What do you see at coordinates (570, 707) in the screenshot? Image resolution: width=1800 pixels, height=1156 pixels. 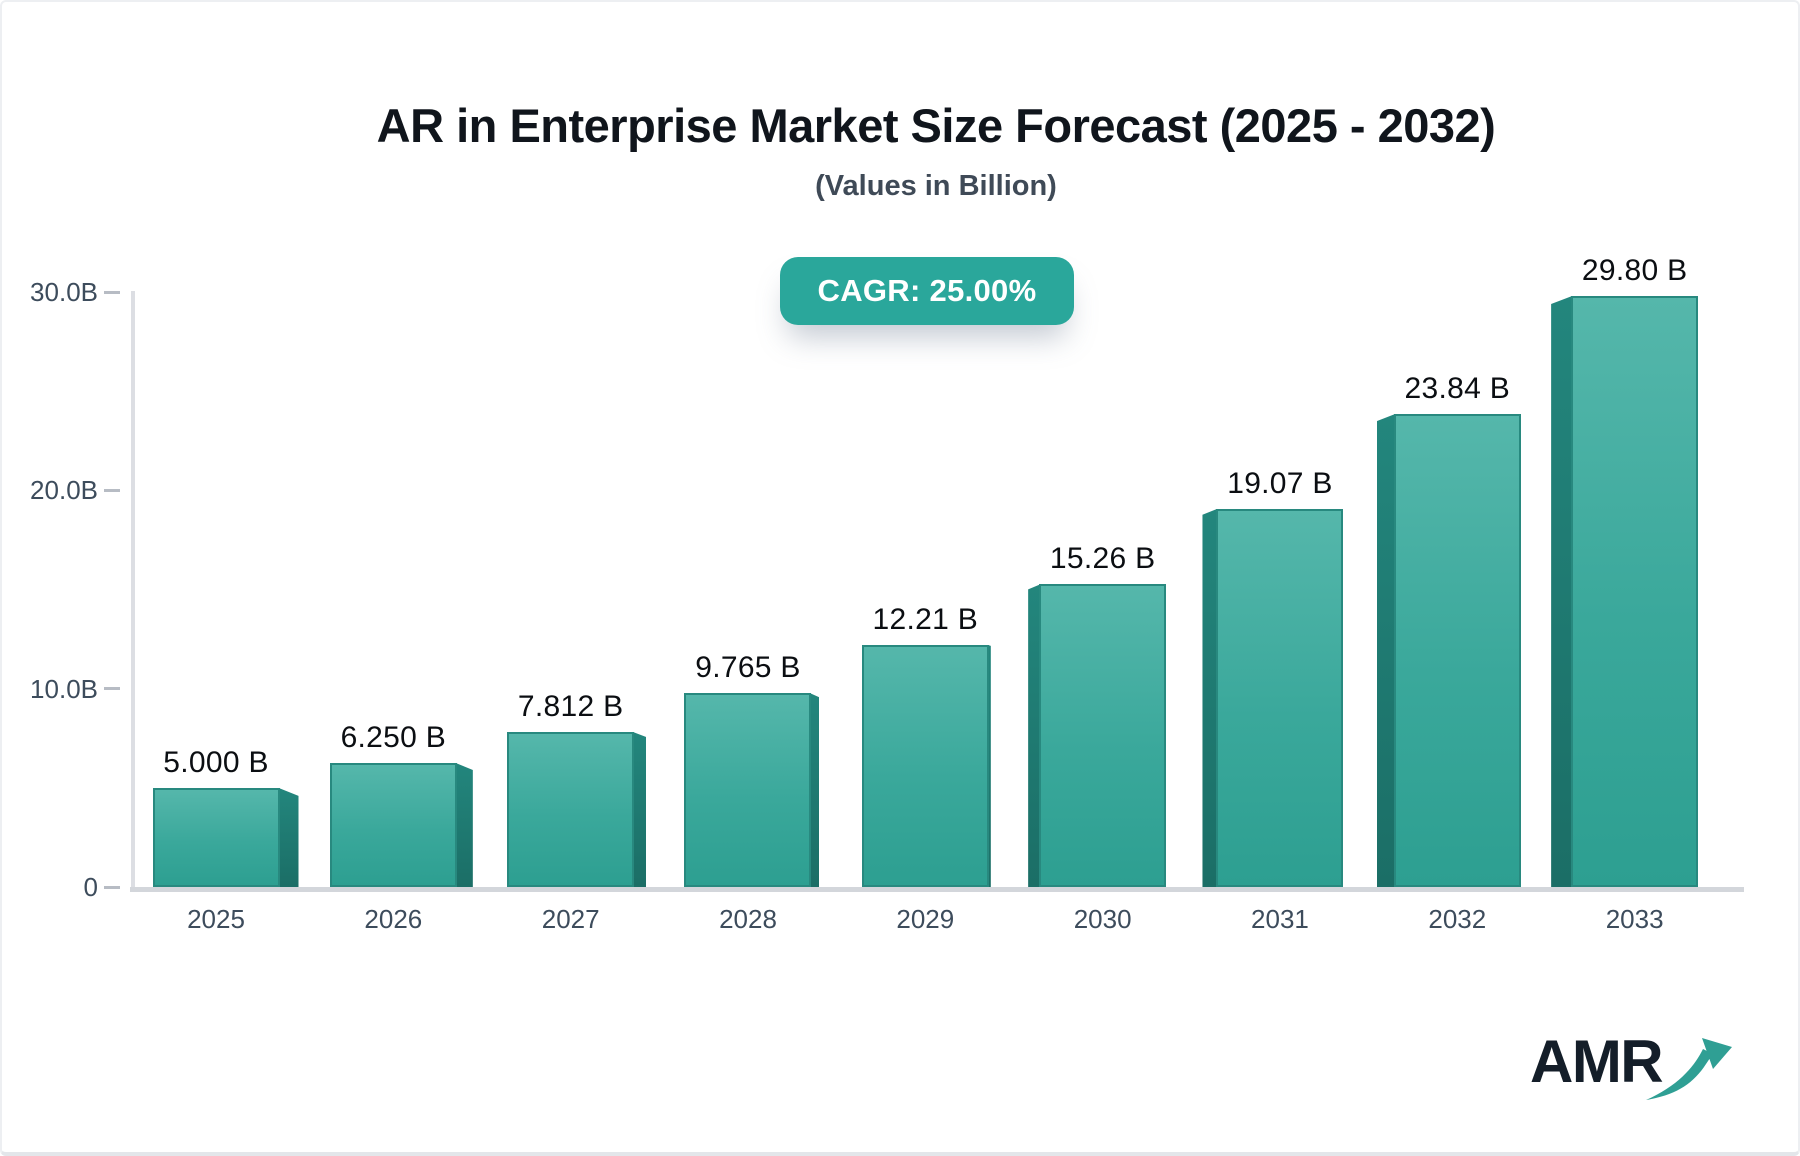 I see `bar-value-label: 7.812 B` at bounding box center [570, 707].